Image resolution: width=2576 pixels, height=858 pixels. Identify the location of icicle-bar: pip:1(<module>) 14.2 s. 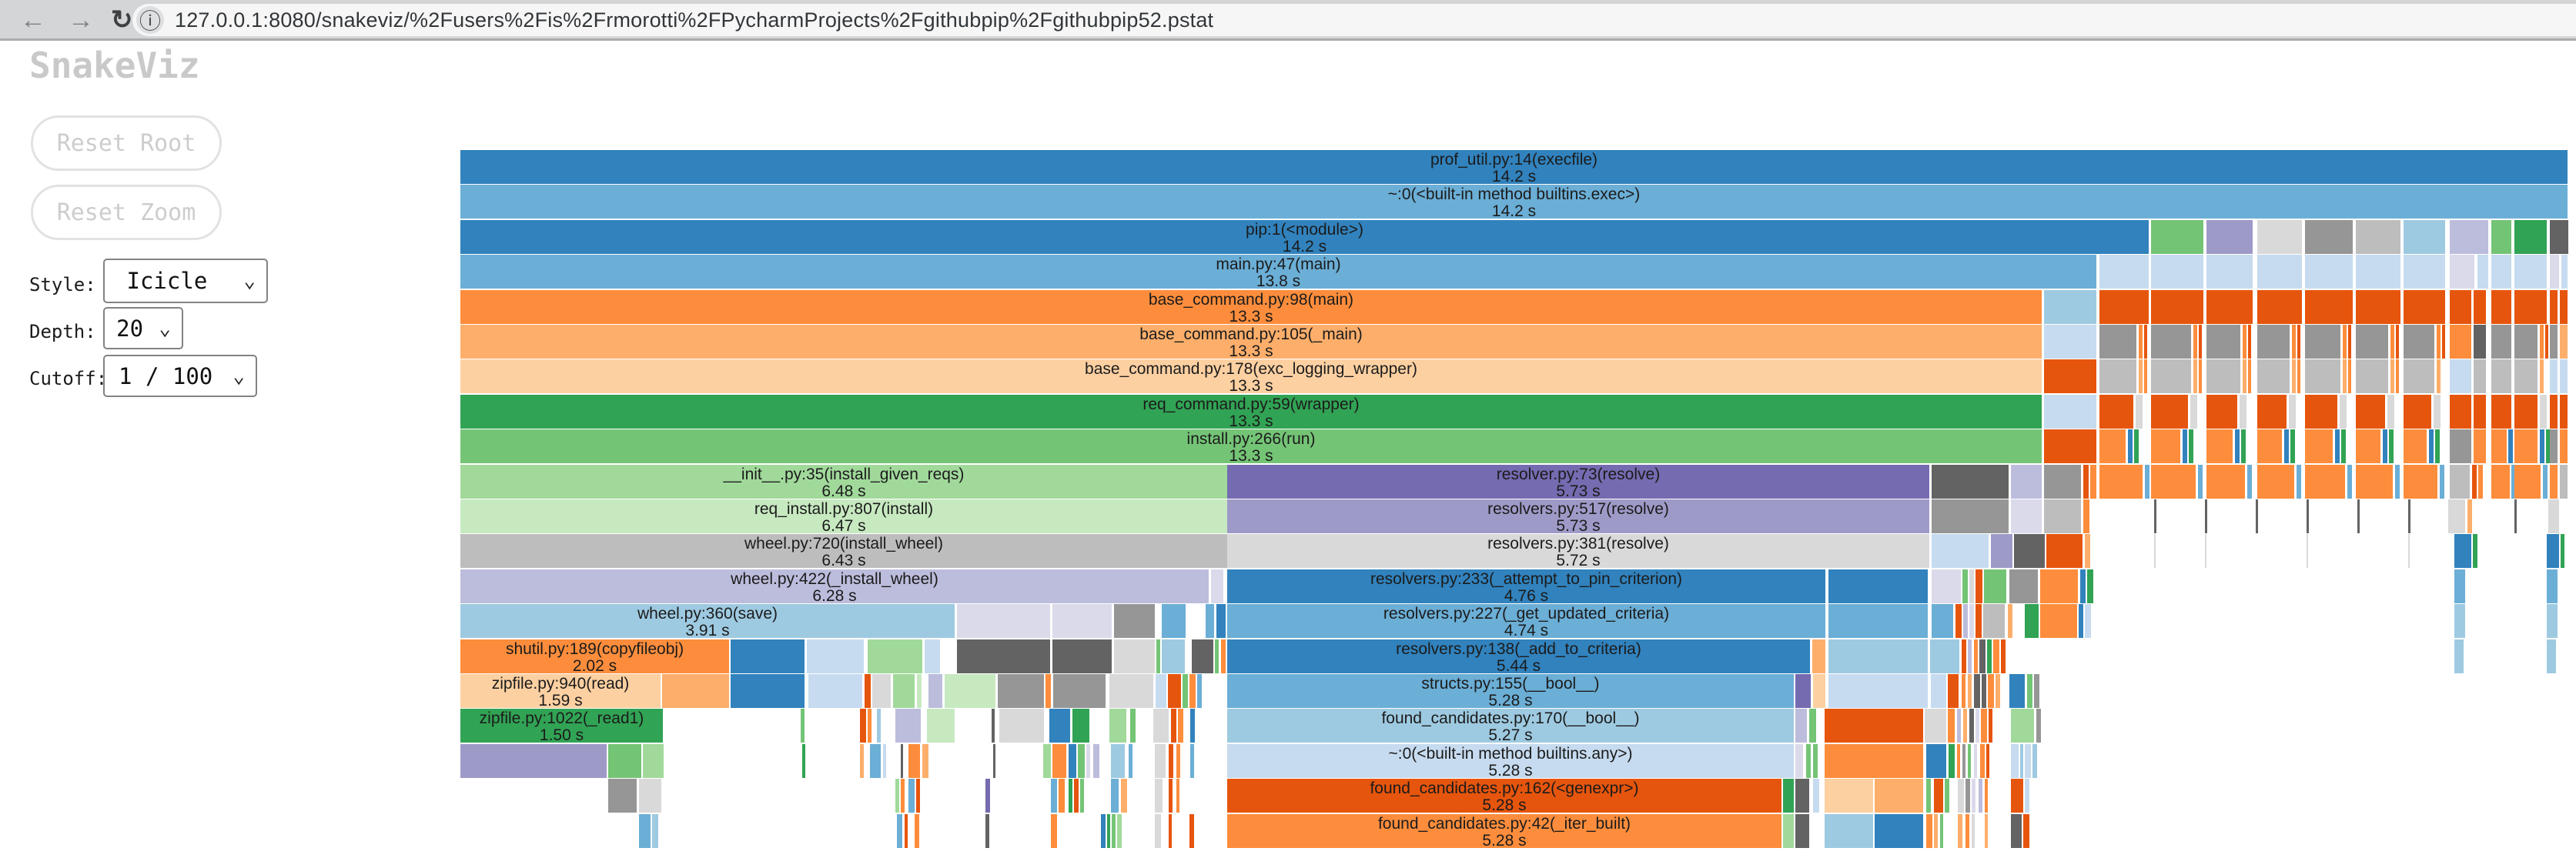
(1305, 237).